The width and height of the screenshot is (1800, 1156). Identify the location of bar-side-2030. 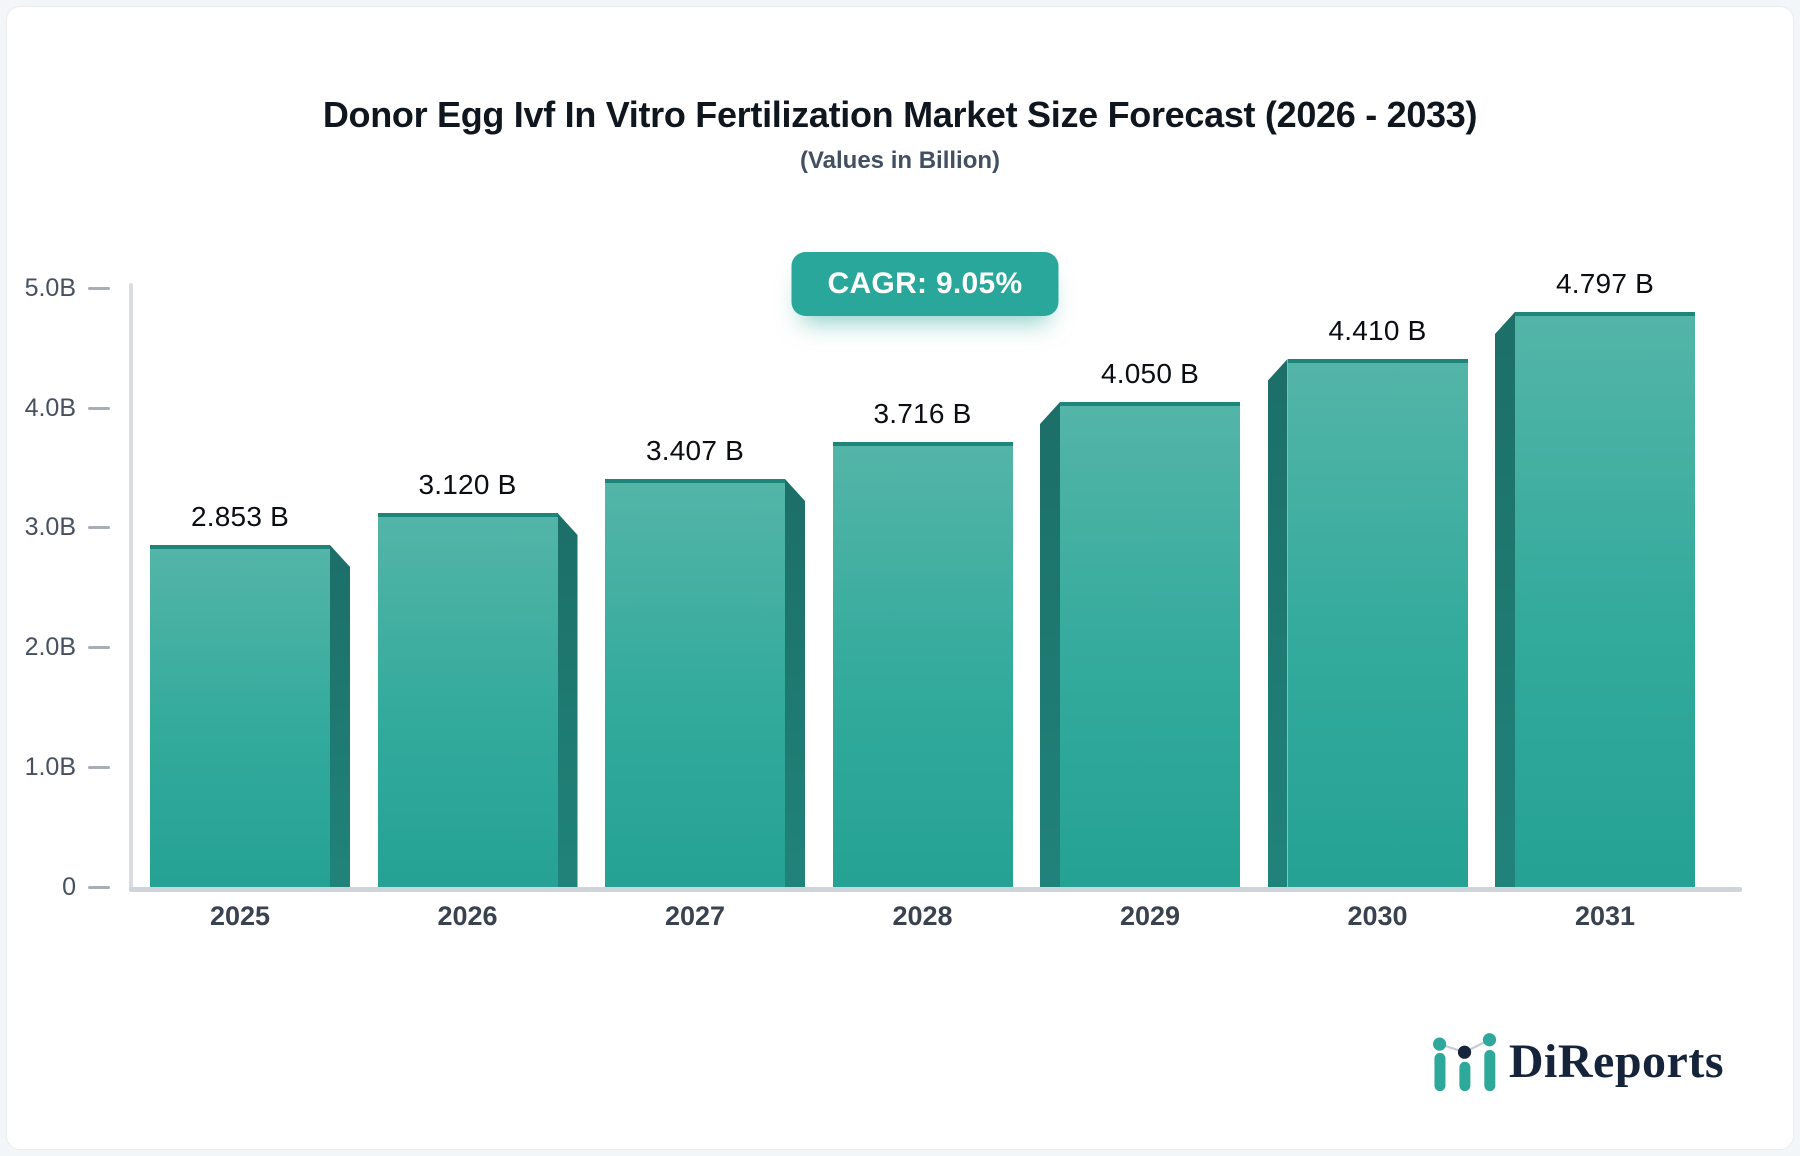
(1277, 623).